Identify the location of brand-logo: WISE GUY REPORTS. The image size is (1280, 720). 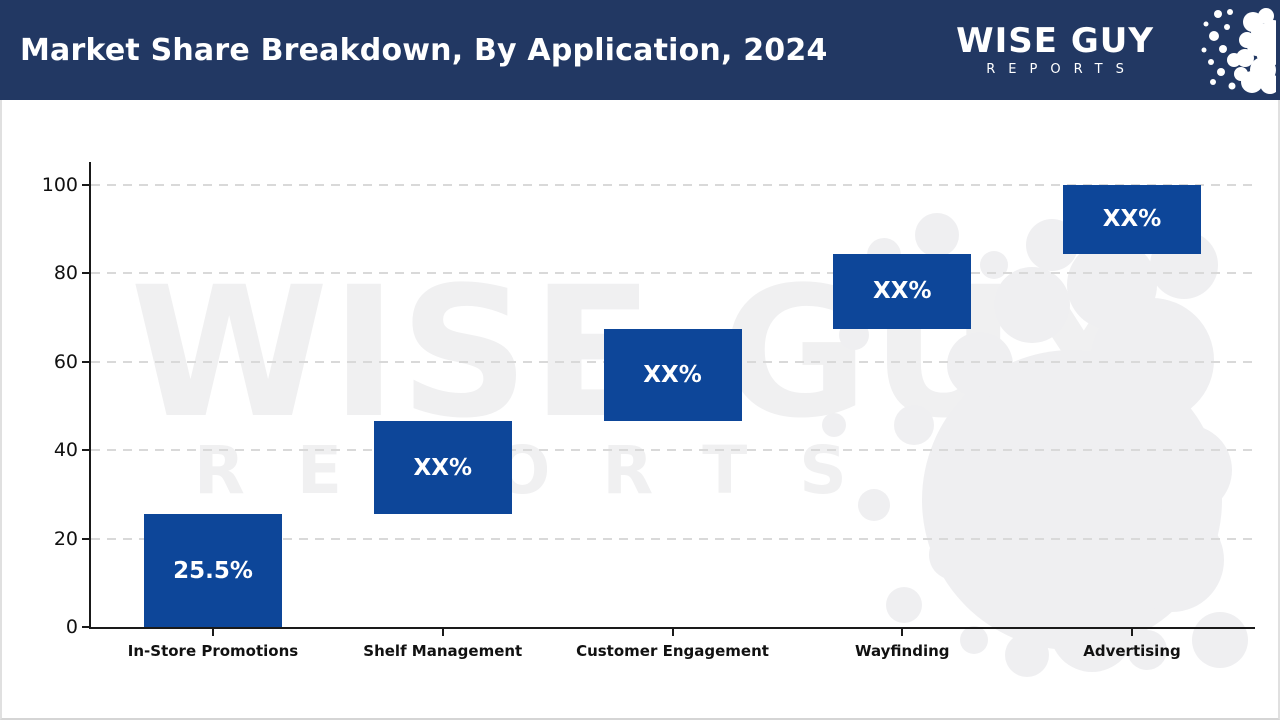
(1116, 50).